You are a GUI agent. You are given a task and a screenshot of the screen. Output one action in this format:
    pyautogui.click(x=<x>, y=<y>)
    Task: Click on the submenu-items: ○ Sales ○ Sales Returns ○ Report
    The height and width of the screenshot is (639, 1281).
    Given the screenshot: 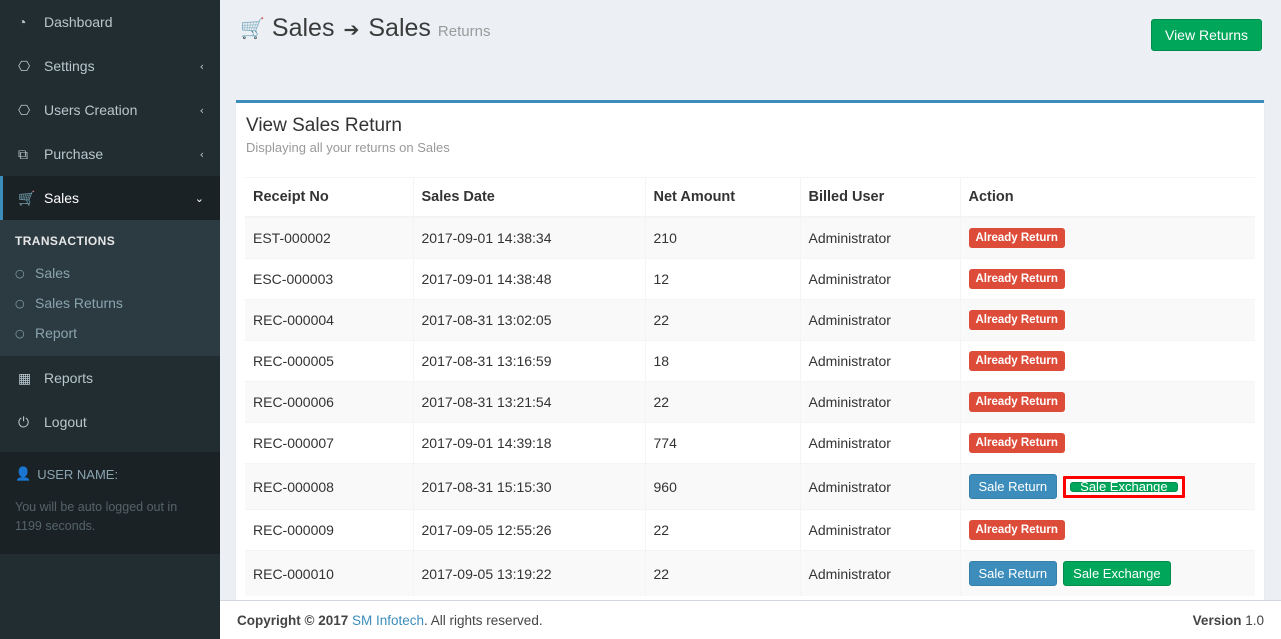 What is the action you would take?
    pyautogui.click(x=110, y=303)
    